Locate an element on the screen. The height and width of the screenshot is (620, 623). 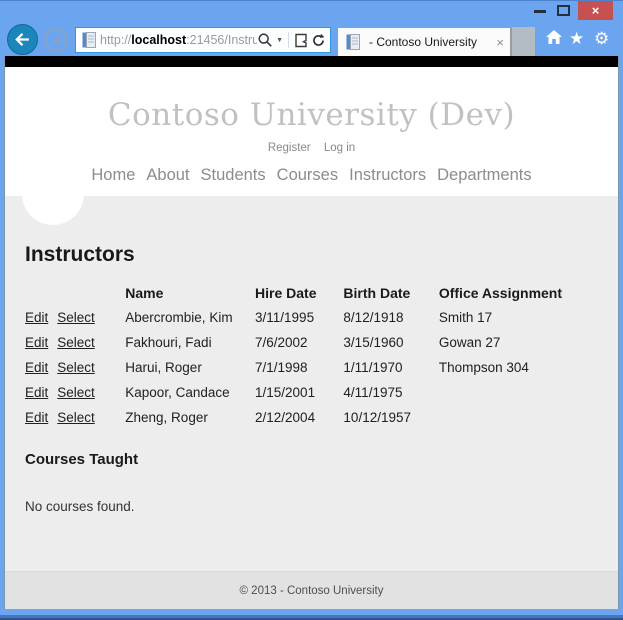
close-icon: × is located at coordinates (595, 10).